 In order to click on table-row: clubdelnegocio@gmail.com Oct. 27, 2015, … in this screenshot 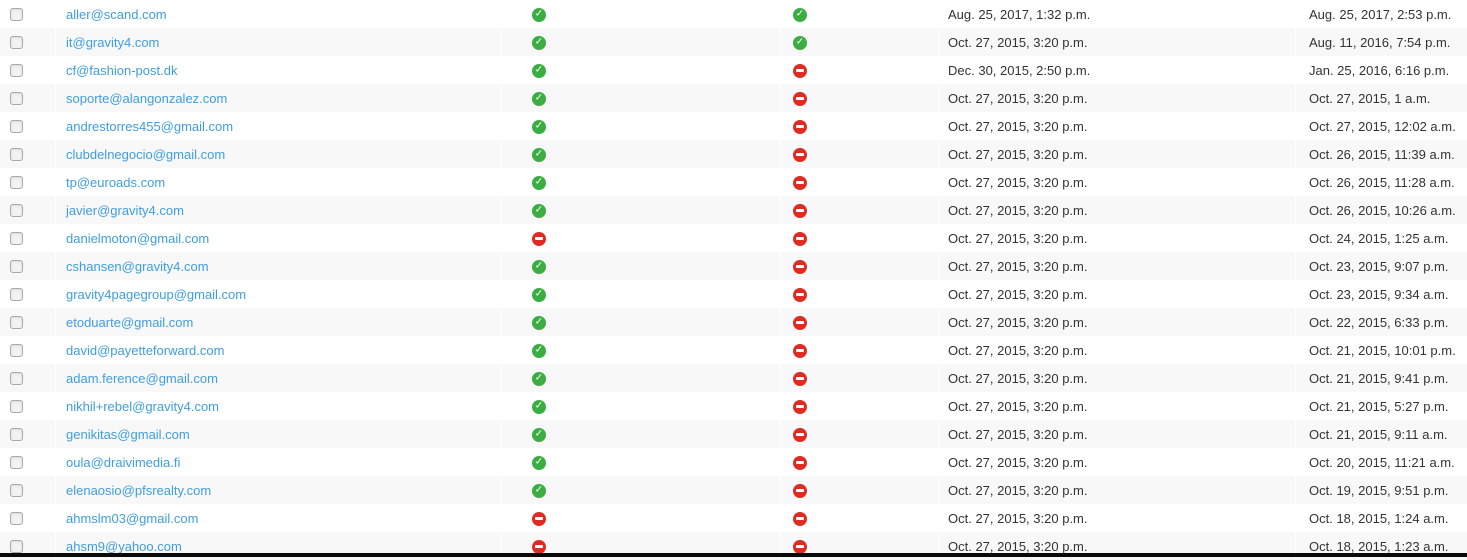, I will do `click(733, 154)`.